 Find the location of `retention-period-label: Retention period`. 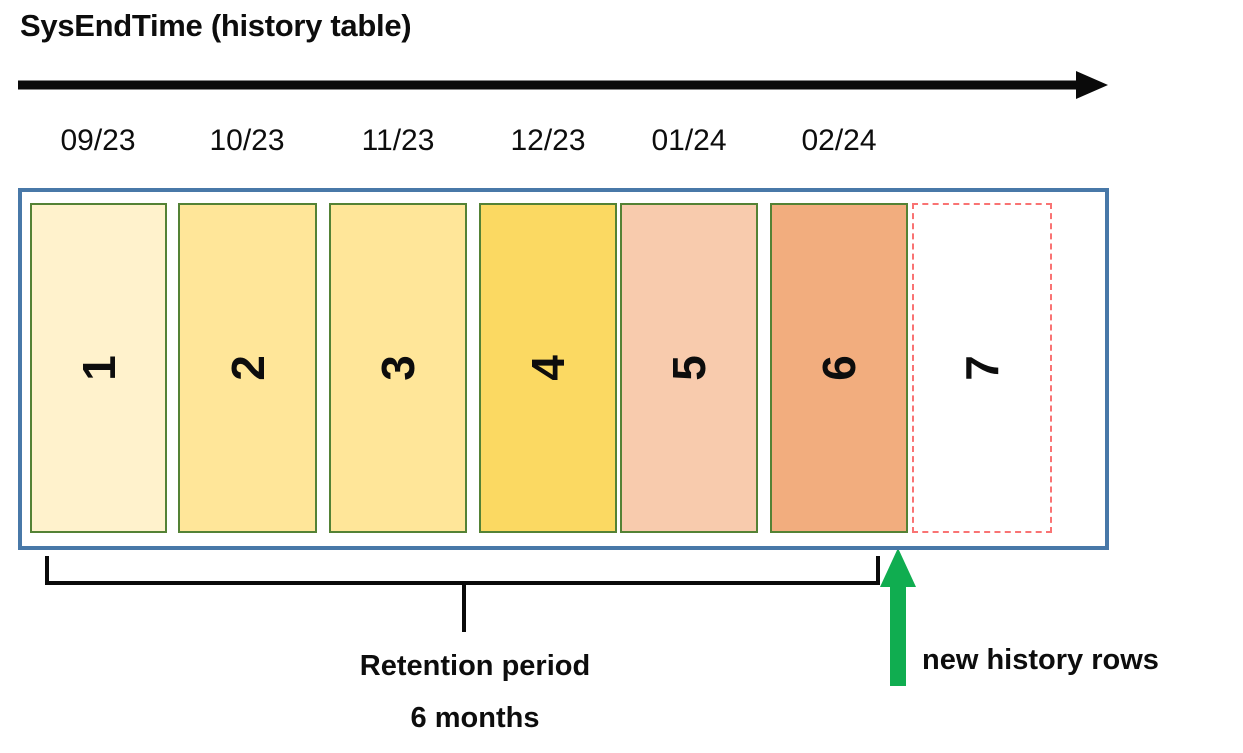

retention-period-label: Retention period is located at coordinates (475, 666).